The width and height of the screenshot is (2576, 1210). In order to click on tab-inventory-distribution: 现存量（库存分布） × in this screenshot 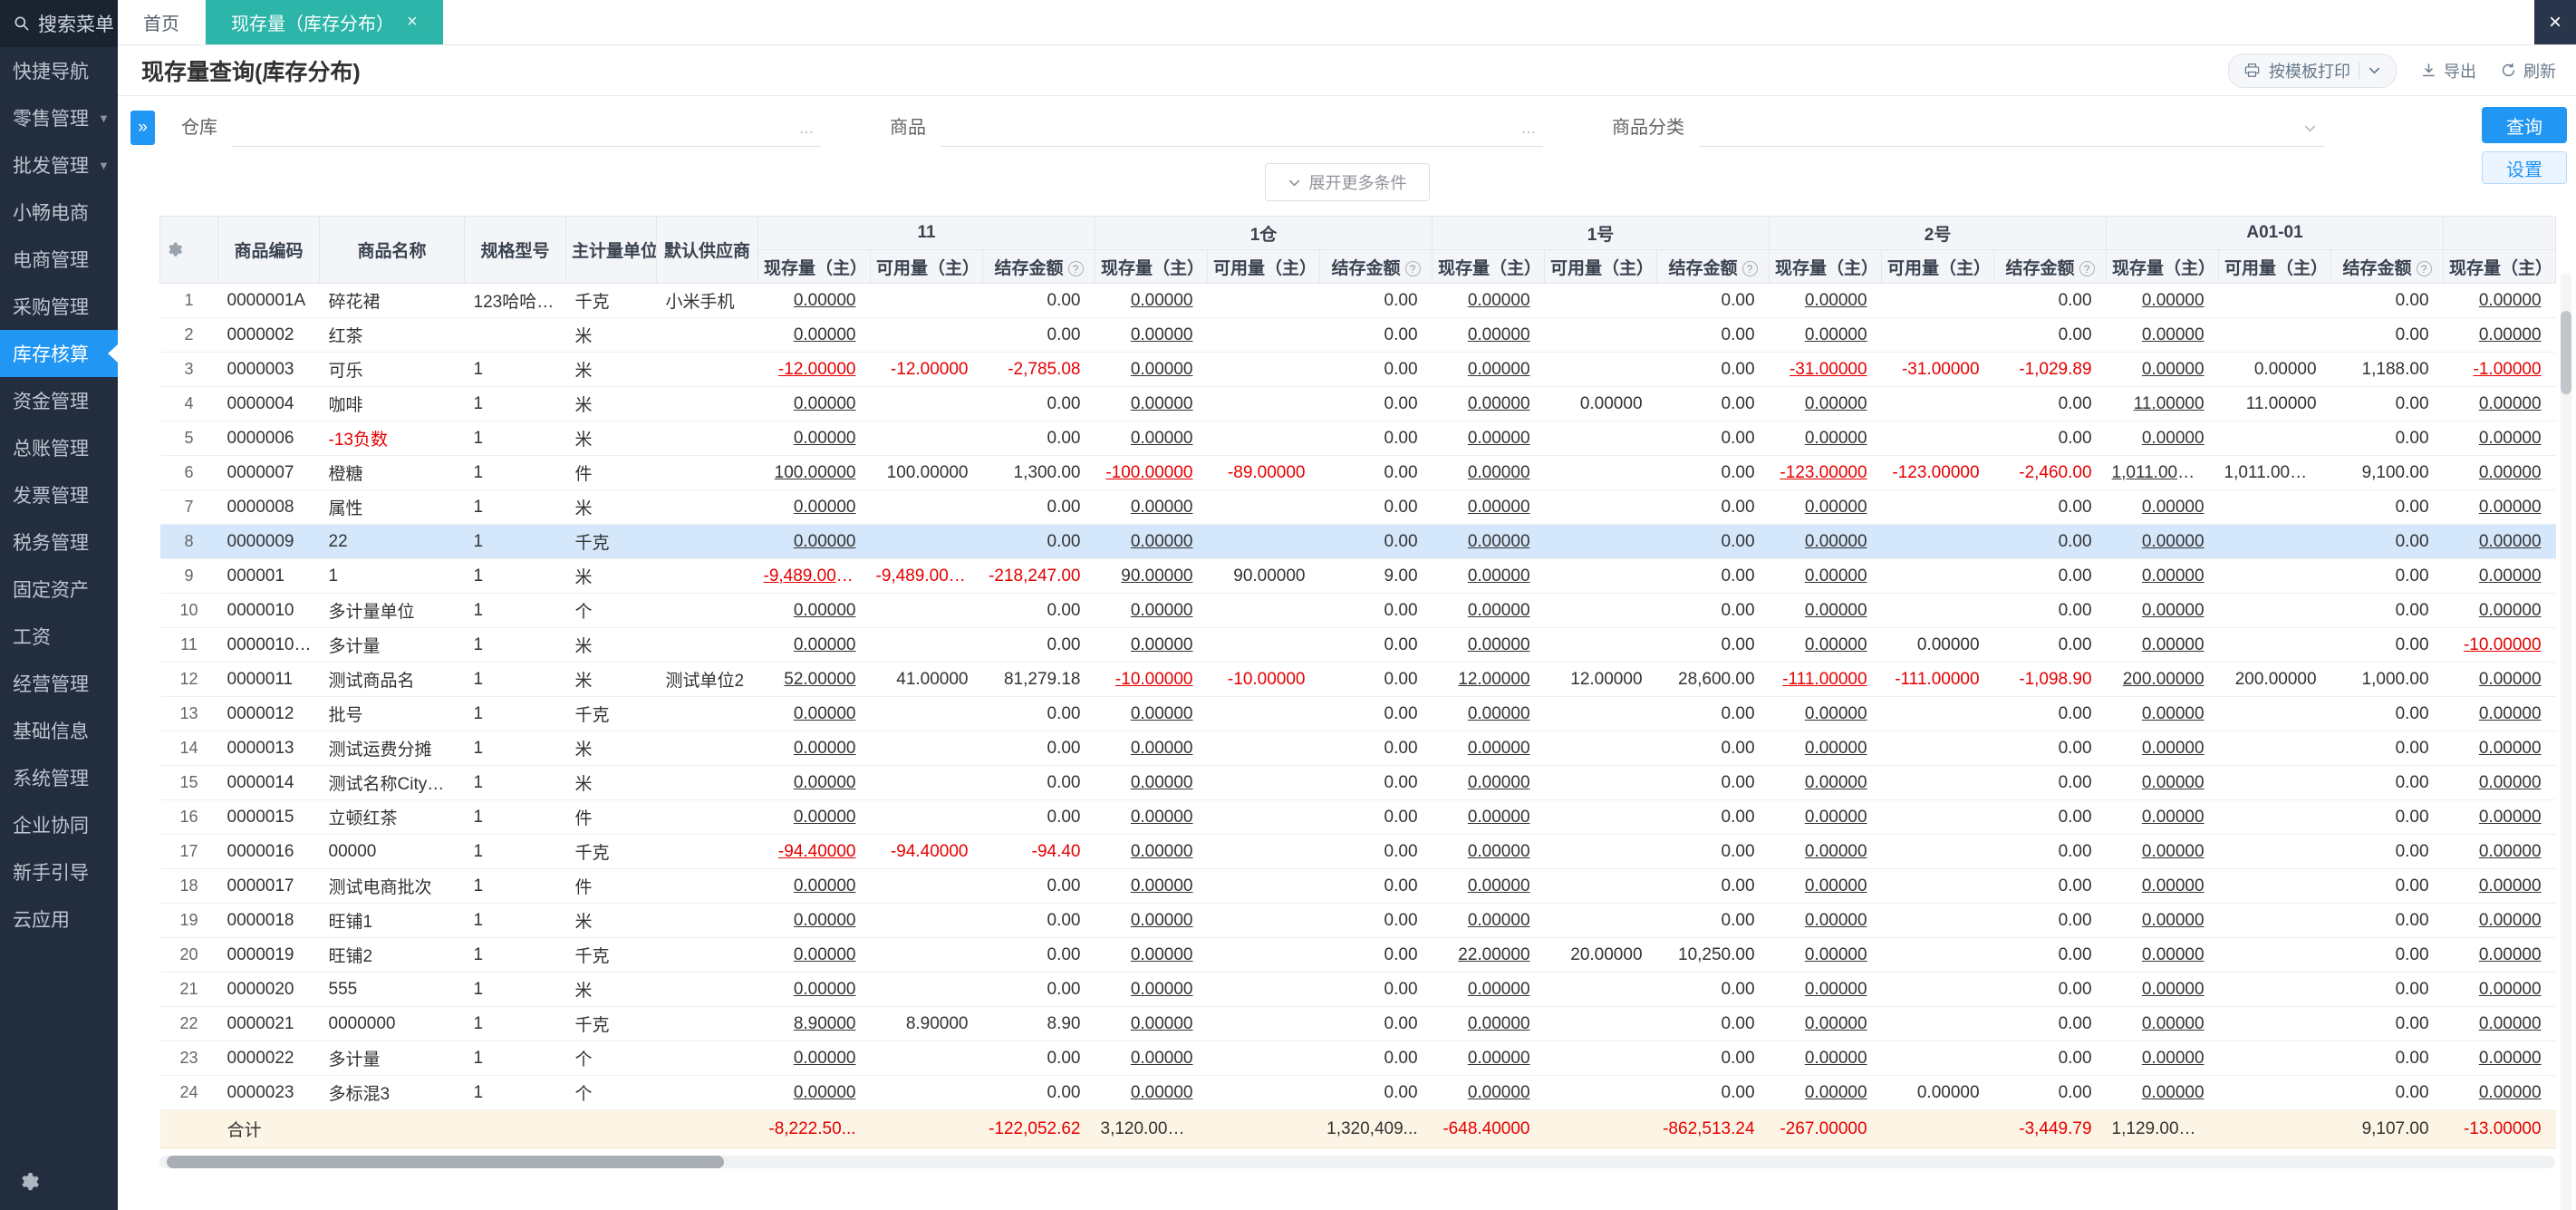, I will do `click(324, 22)`.